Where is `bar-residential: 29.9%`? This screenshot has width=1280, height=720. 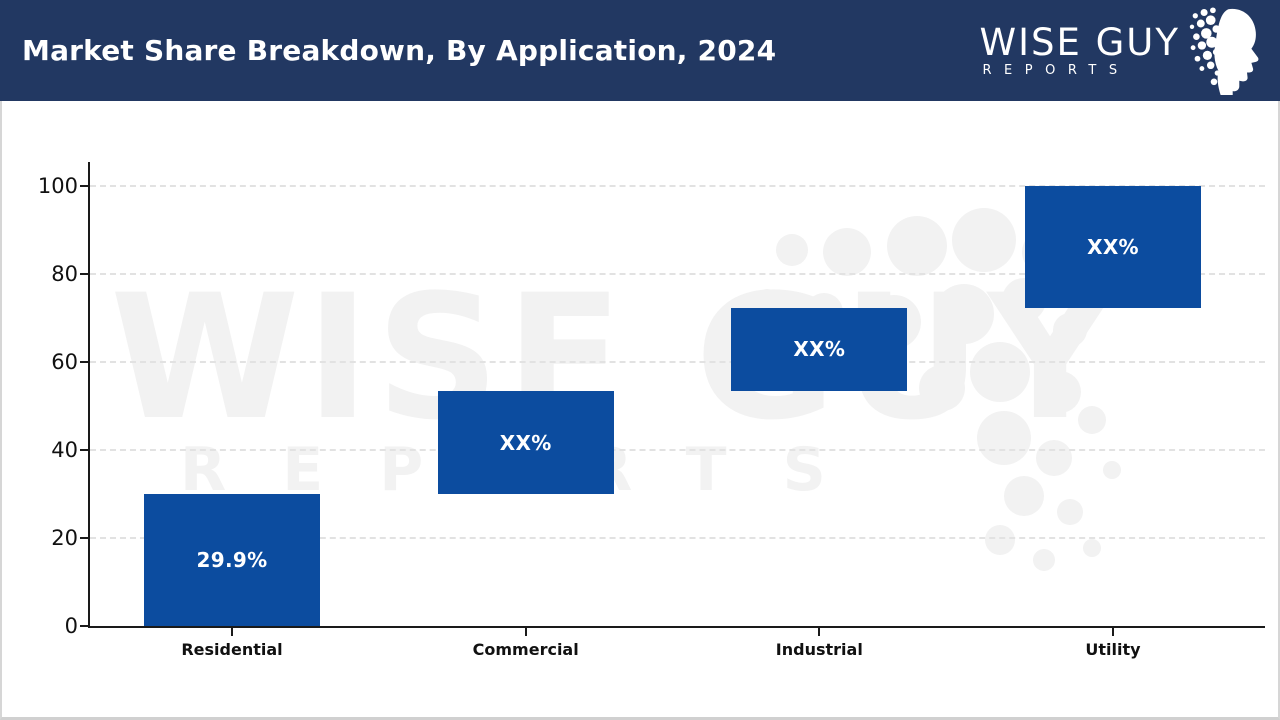 bar-residential: 29.9% is located at coordinates (232, 560).